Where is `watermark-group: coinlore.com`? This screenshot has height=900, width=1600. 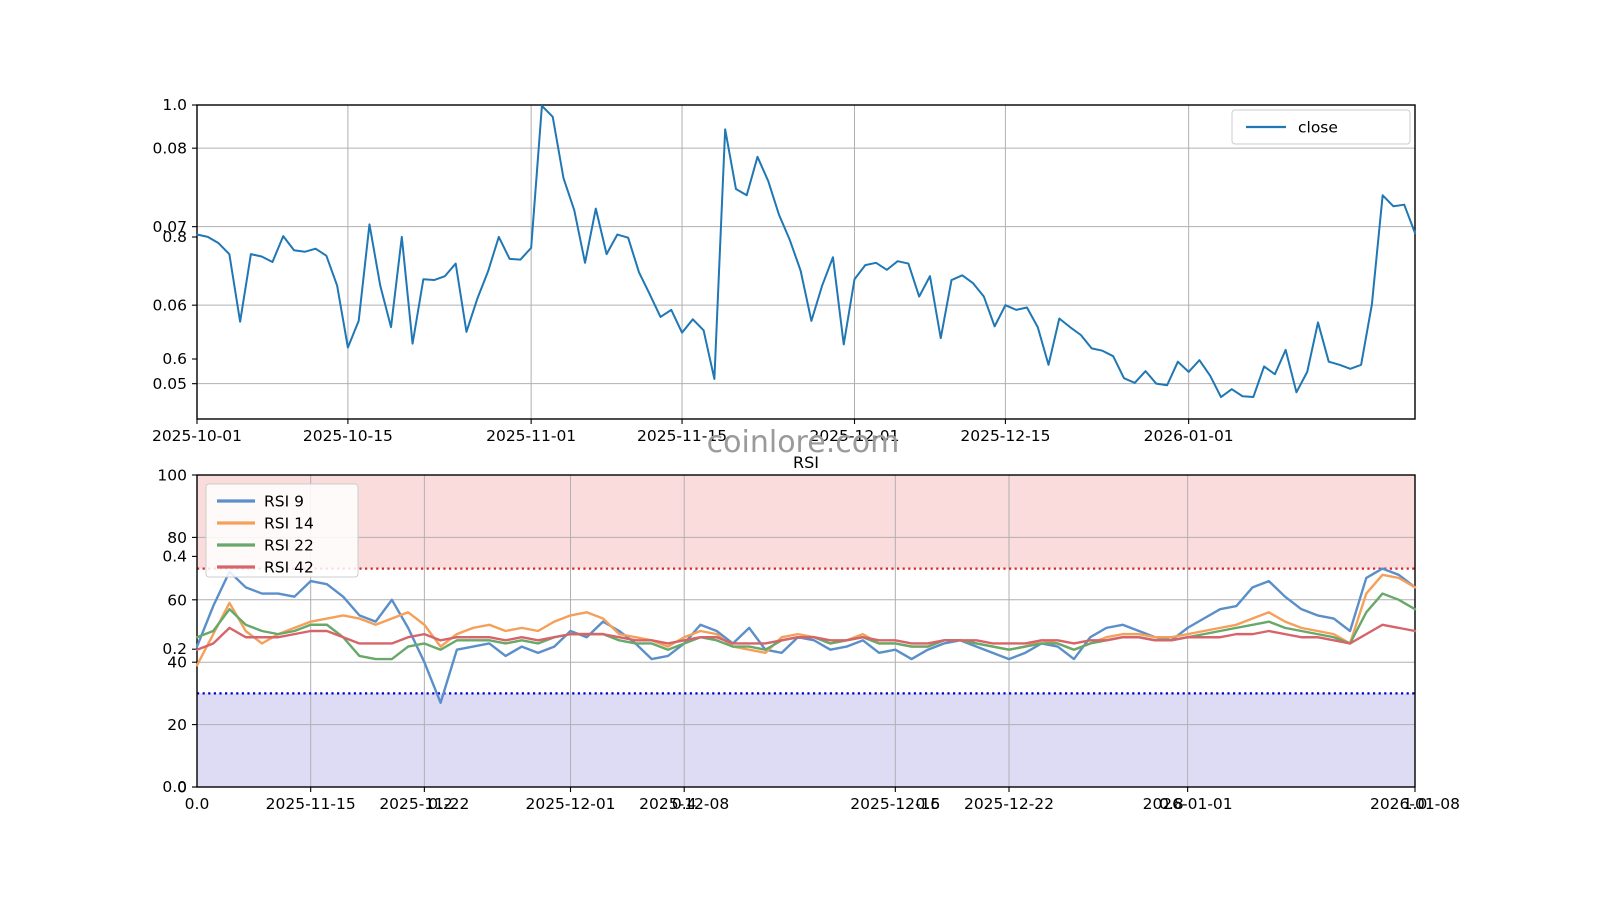 watermark-group: coinlore.com is located at coordinates (803, 442).